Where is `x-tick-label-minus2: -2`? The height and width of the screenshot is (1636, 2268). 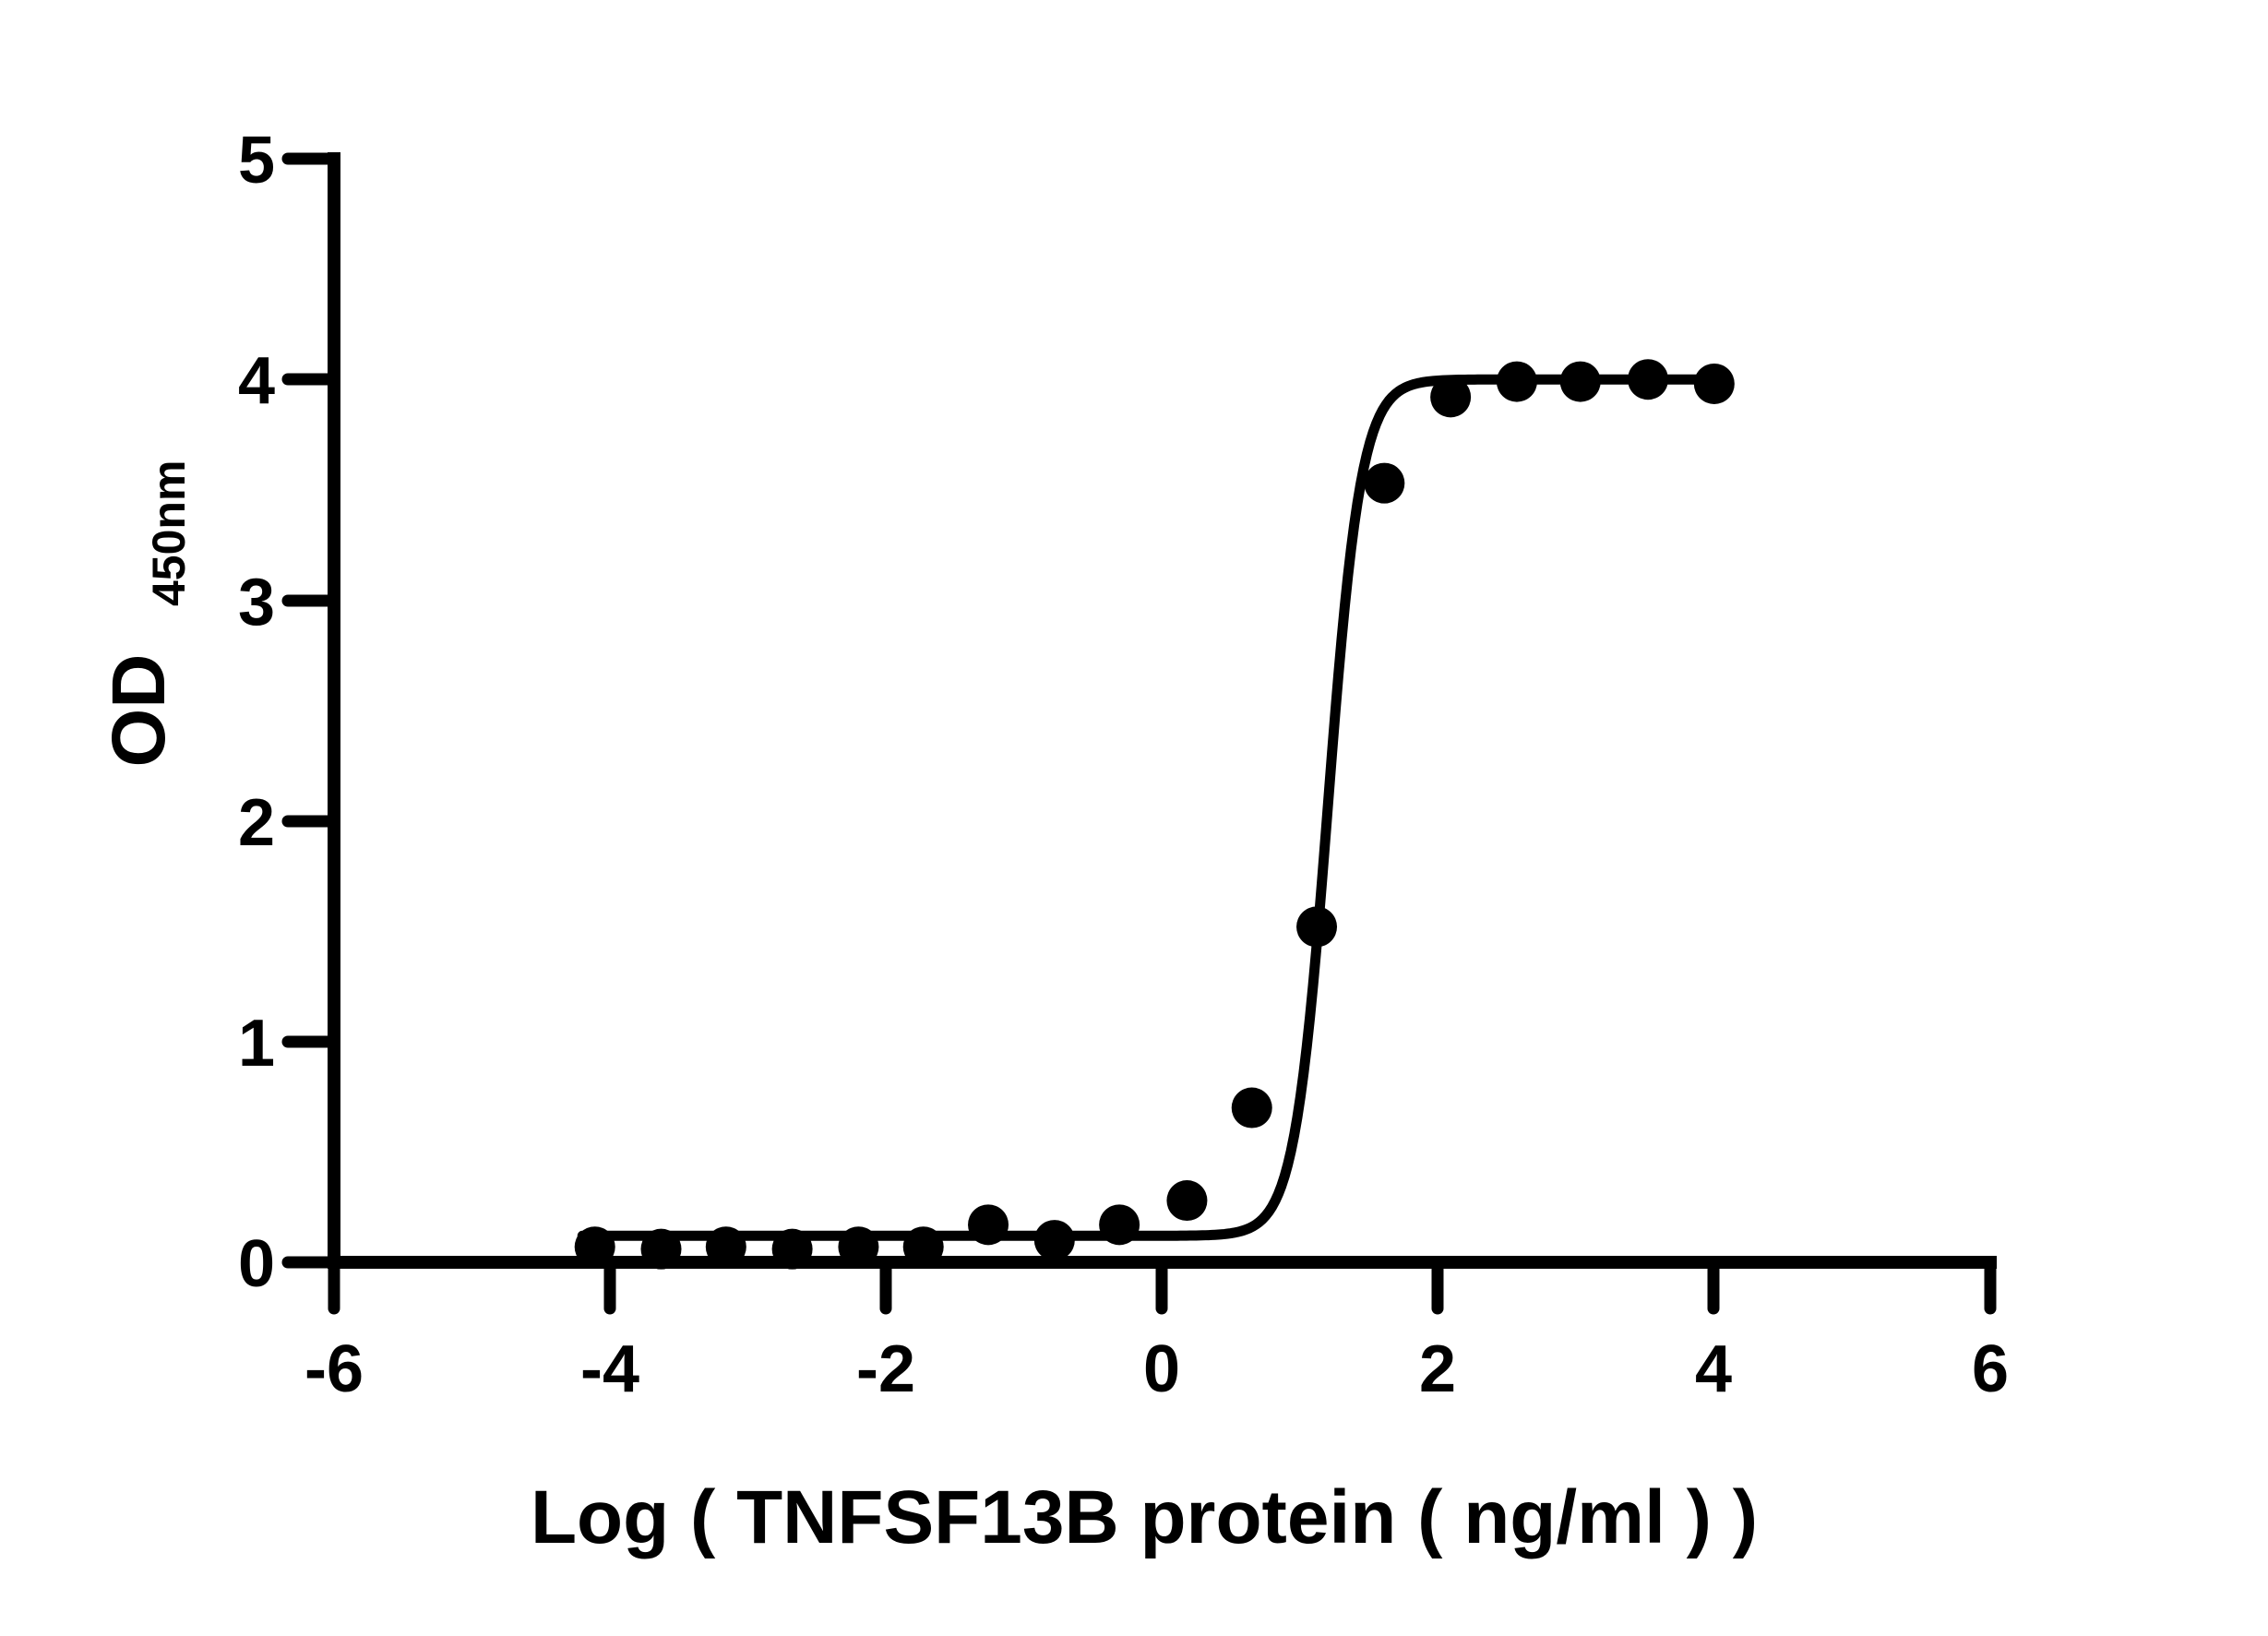
x-tick-label-minus2: -2 is located at coordinates (885, 1369).